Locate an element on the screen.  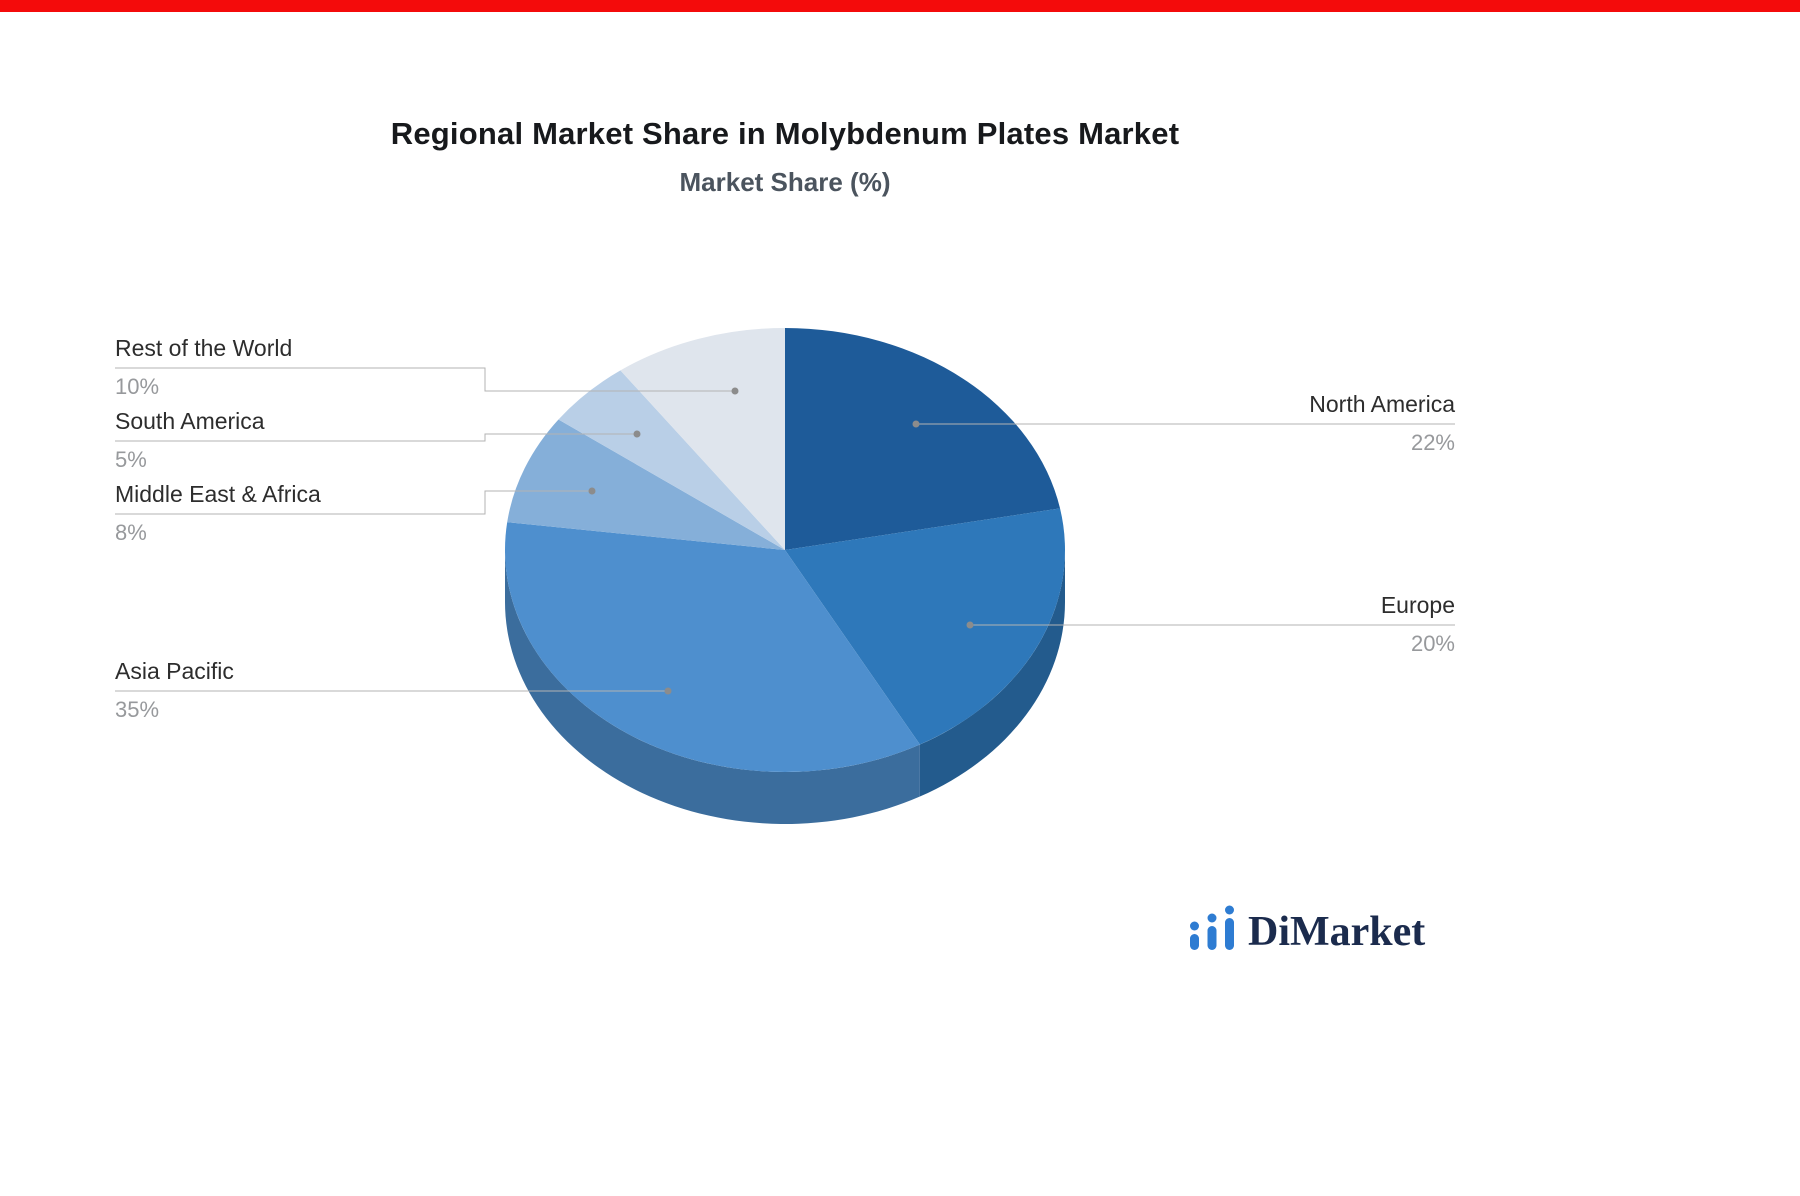
leader-dot-north-america is located at coordinates (916, 424).